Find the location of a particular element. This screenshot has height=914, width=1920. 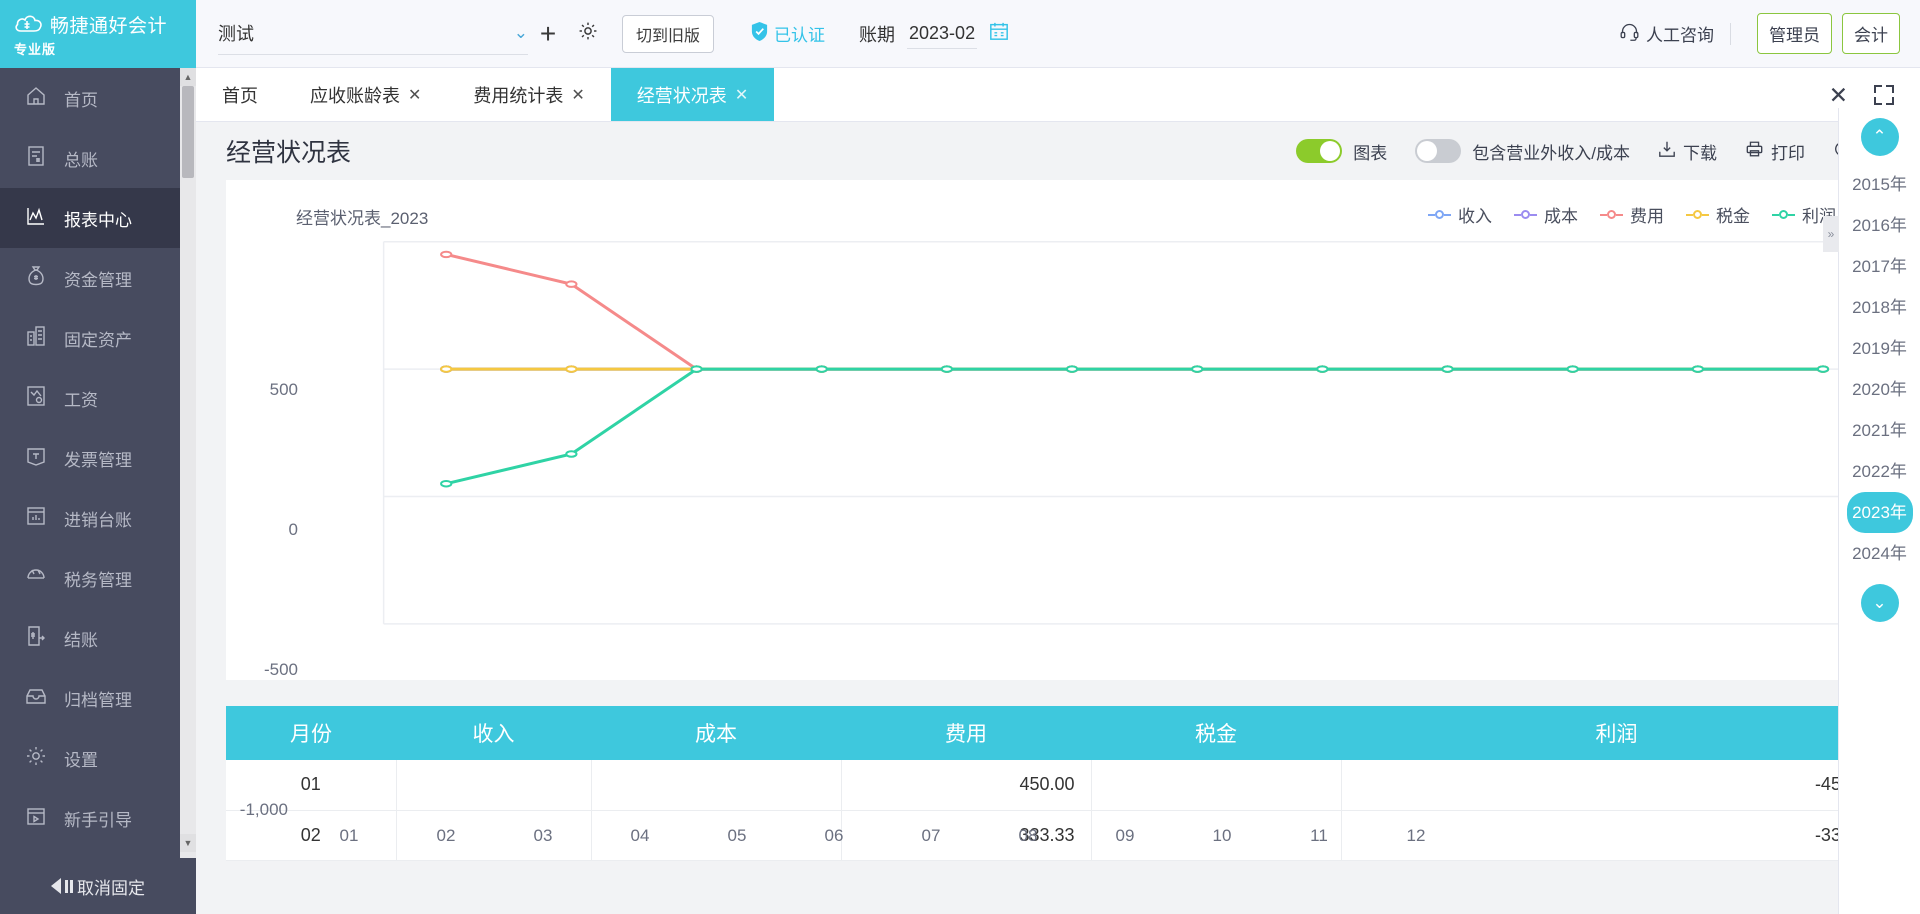

role-admin-button: 管理员 is located at coordinates (1794, 33).